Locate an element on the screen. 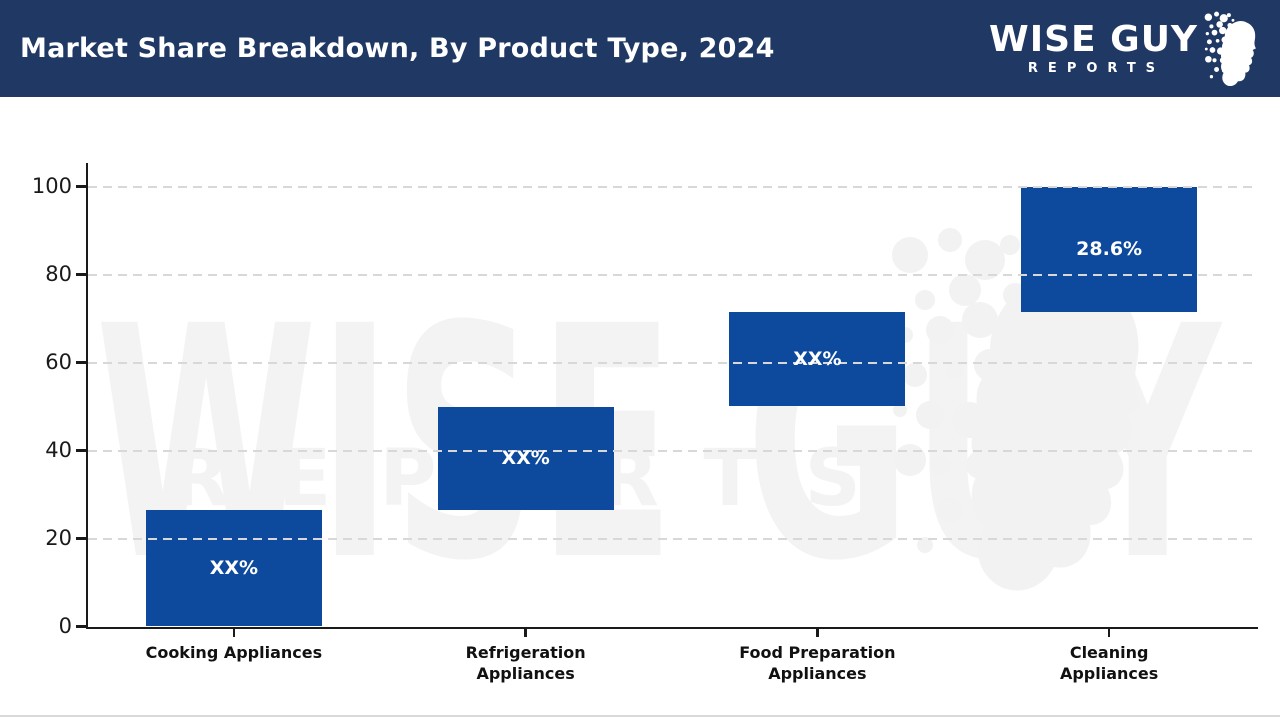  y-tick-label-60: 60 is located at coordinates (58, 361).